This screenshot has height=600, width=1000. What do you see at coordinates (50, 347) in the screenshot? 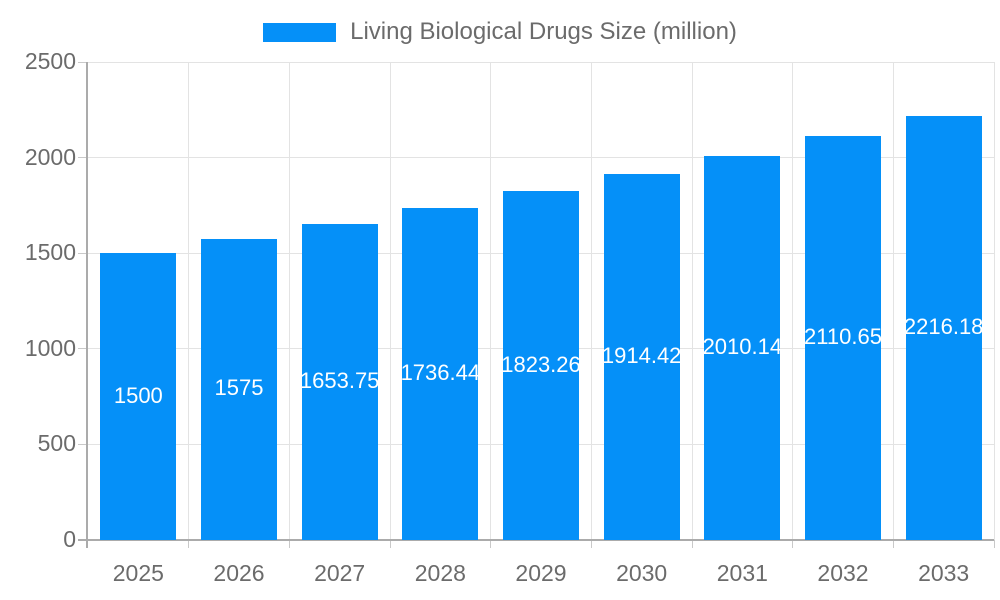
I see `y-axis-label: 1000` at bounding box center [50, 347].